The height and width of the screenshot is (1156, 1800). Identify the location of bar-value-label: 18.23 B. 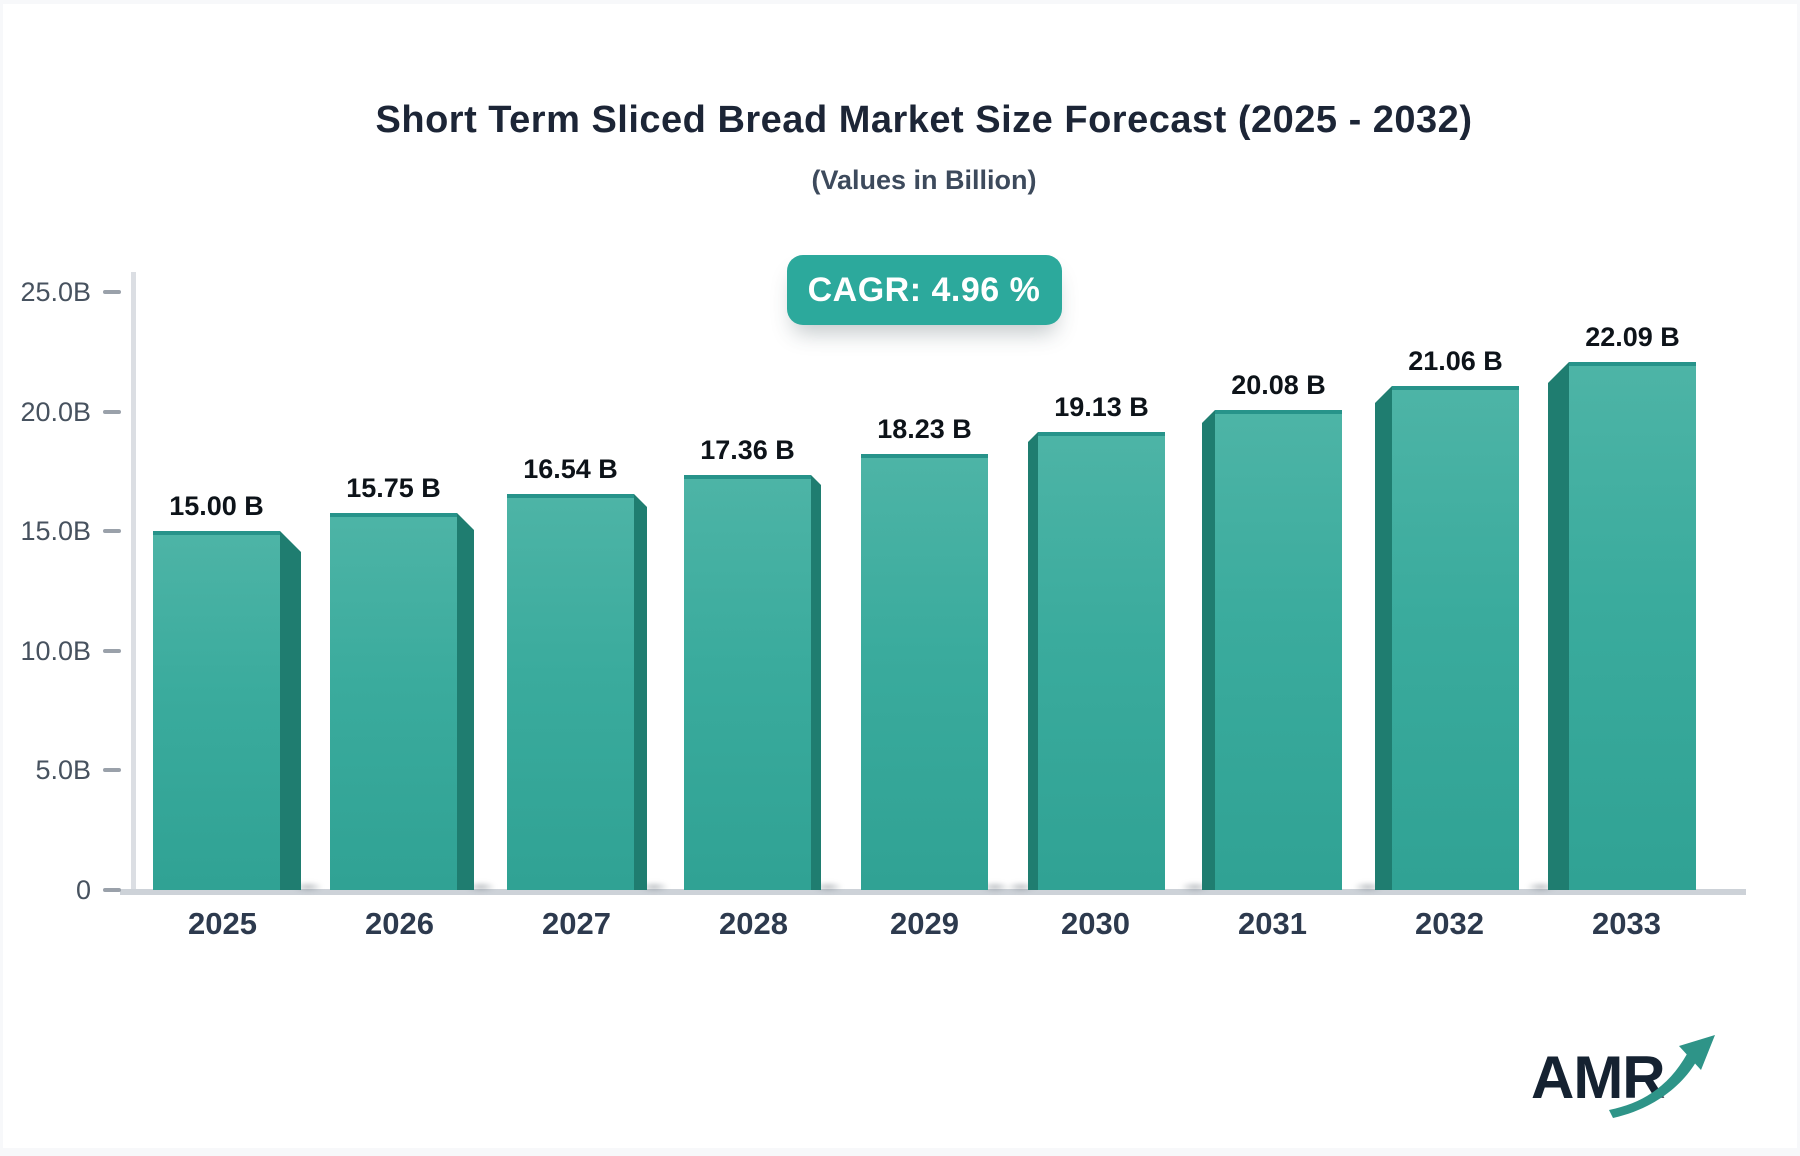
(924, 429).